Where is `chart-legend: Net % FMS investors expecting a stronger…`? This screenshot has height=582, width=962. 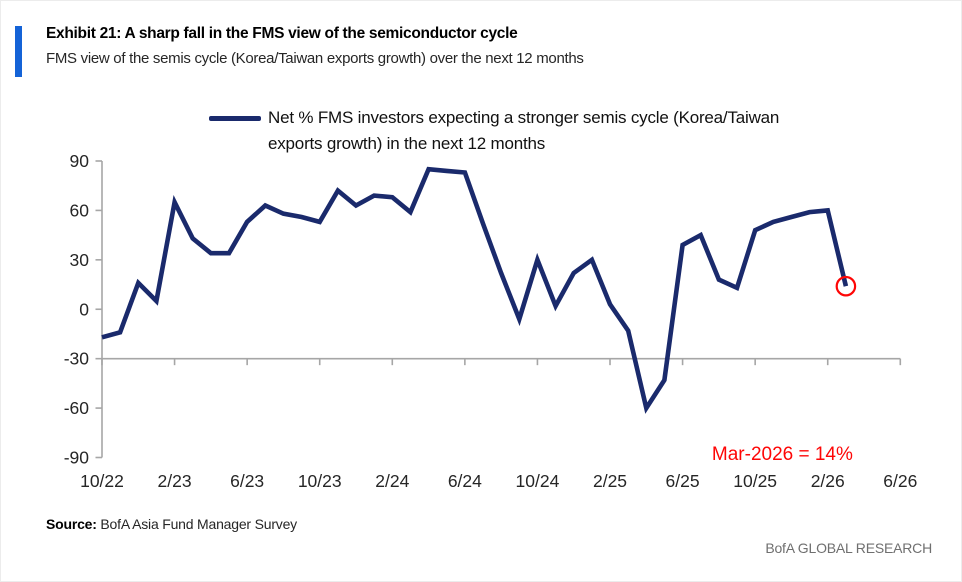 chart-legend: Net % FMS investors expecting a stronger… is located at coordinates (494, 131).